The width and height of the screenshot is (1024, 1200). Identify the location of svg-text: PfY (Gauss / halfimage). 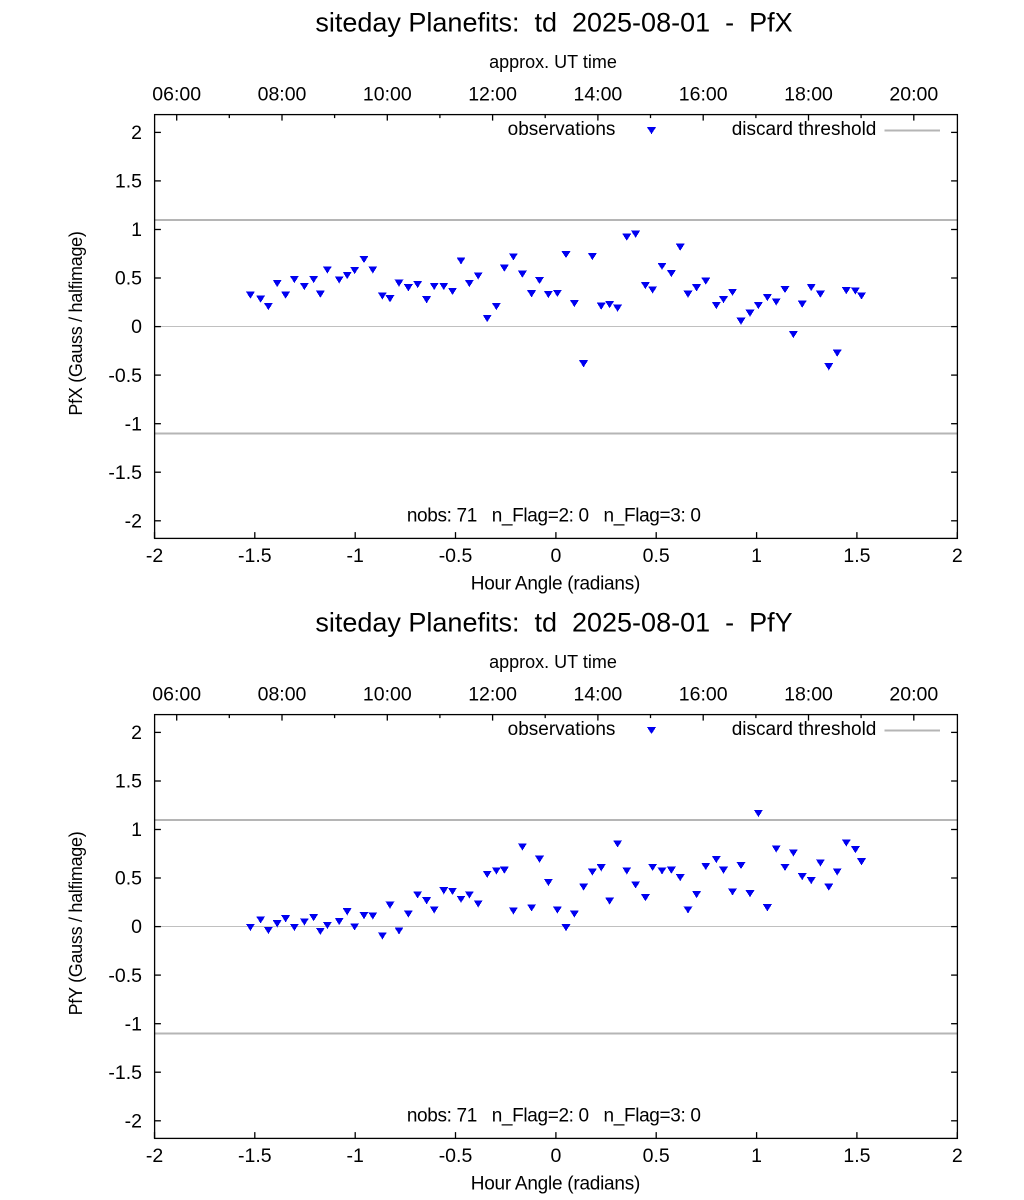
(76, 924).